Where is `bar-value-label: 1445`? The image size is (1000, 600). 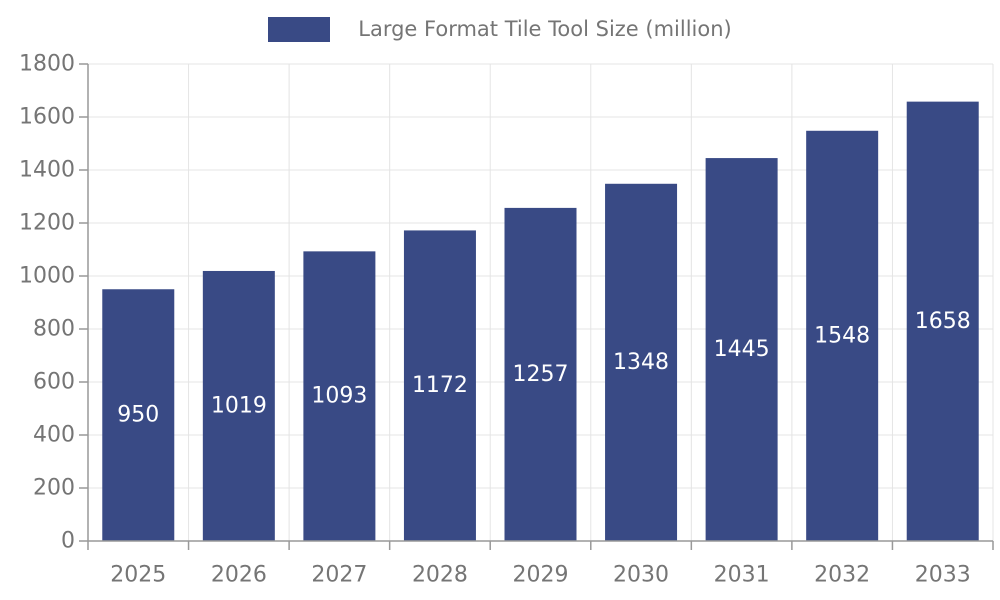
bar-value-label: 1445 is located at coordinates (742, 349).